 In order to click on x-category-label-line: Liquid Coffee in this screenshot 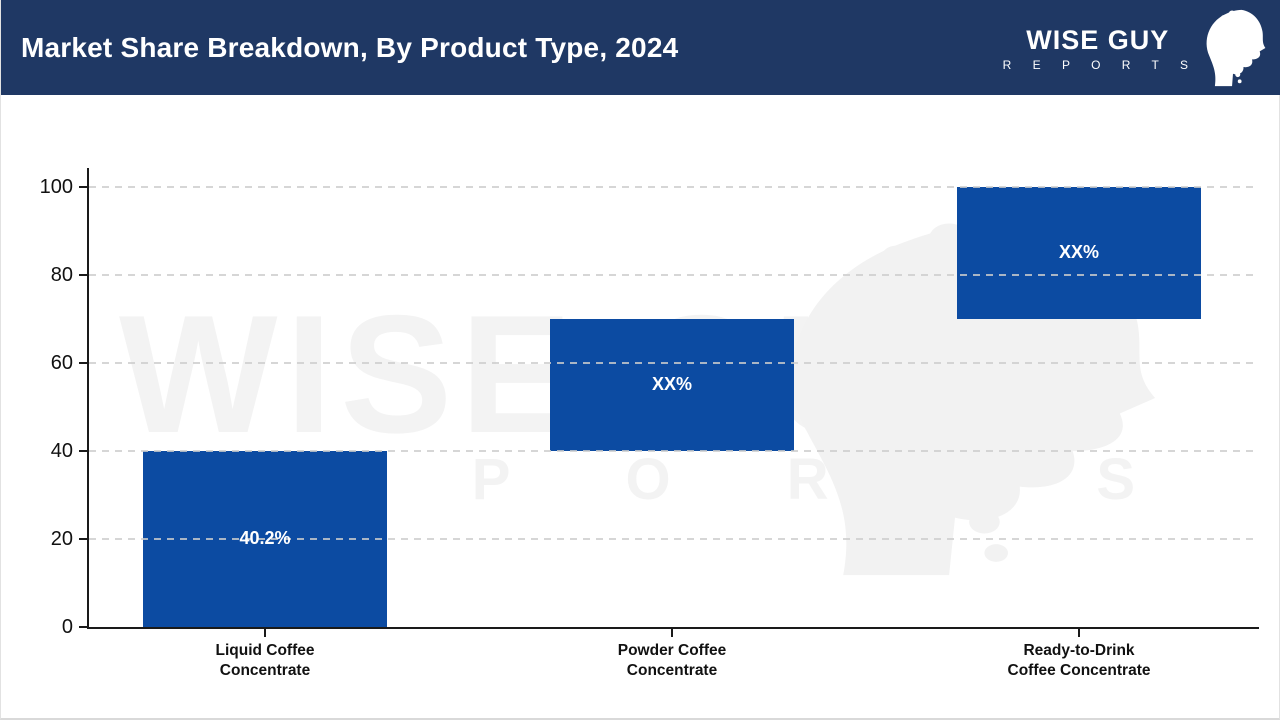, I will do `click(265, 650)`.